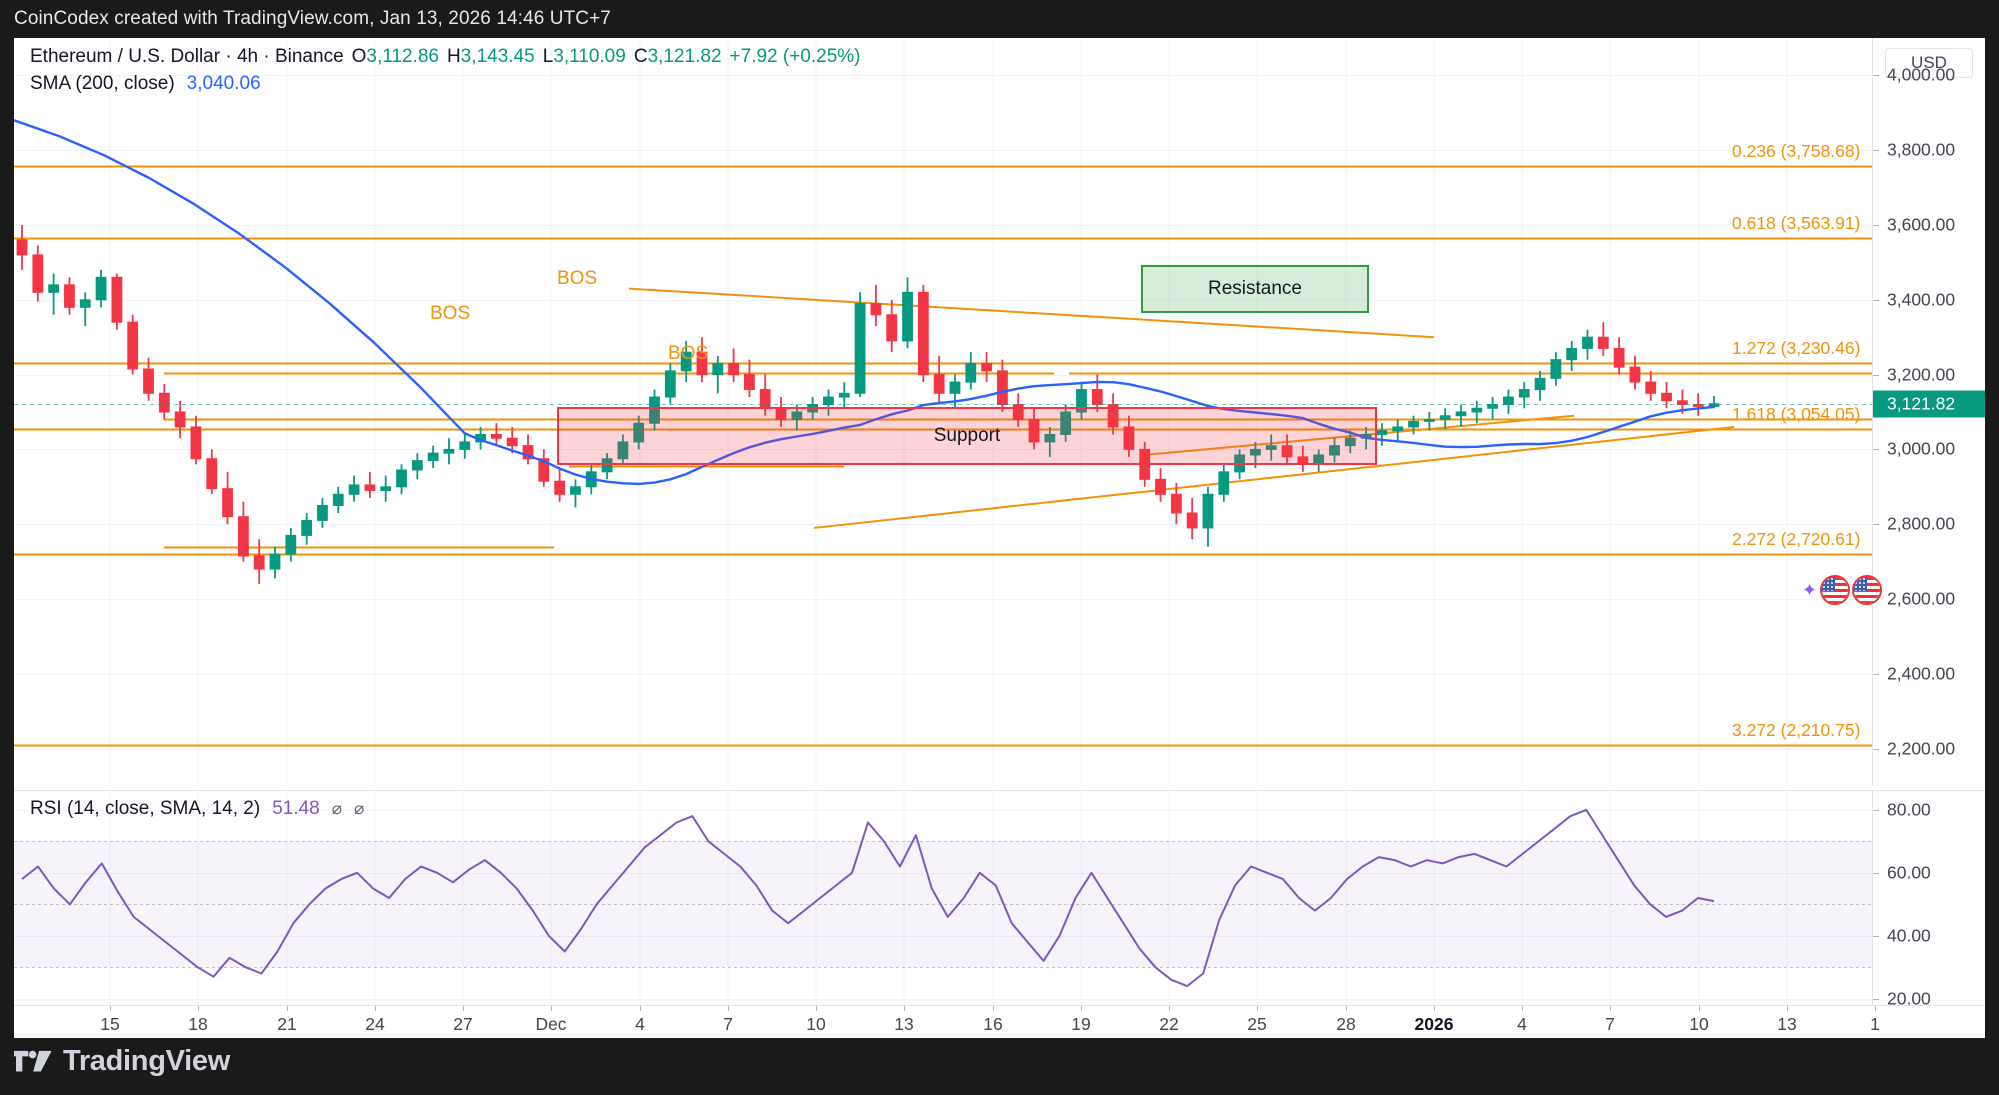  What do you see at coordinates (1921, 374) in the screenshot?
I see `price-axis-label: 3,200.00` at bounding box center [1921, 374].